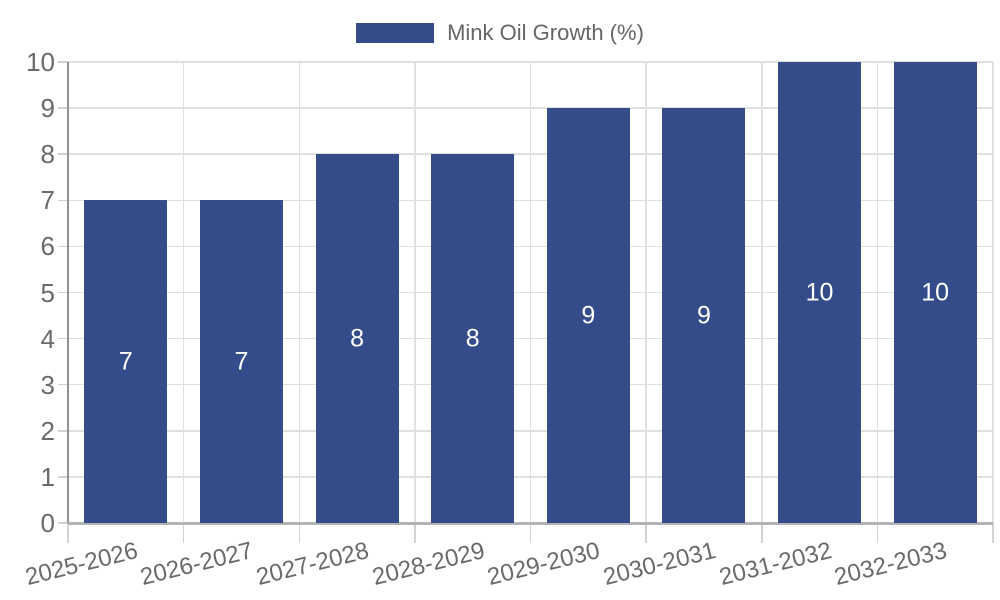 This screenshot has width=1000, height=600. What do you see at coordinates (47, 200) in the screenshot?
I see `y-tick-label: 7` at bounding box center [47, 200].